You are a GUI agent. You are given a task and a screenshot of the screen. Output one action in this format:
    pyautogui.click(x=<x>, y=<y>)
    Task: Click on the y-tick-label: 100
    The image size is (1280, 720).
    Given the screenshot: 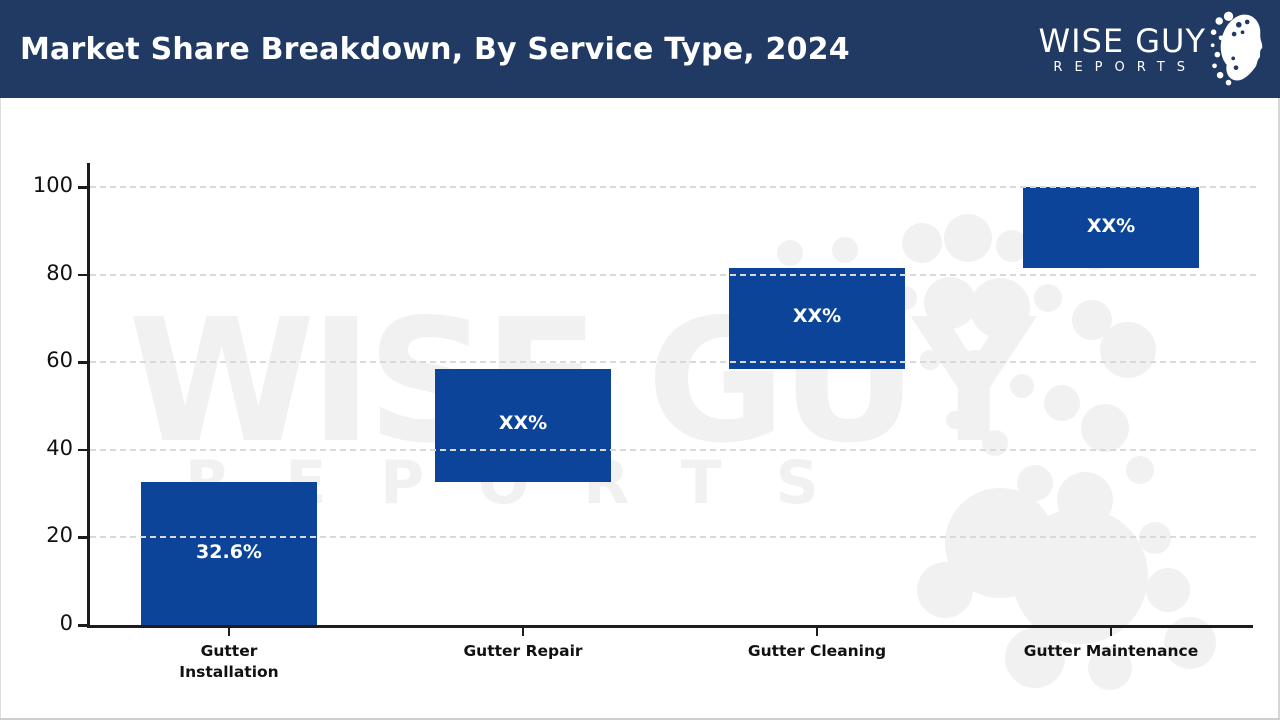 What is the action you would take?
    pyautogui.click(x=52, y=185)
    